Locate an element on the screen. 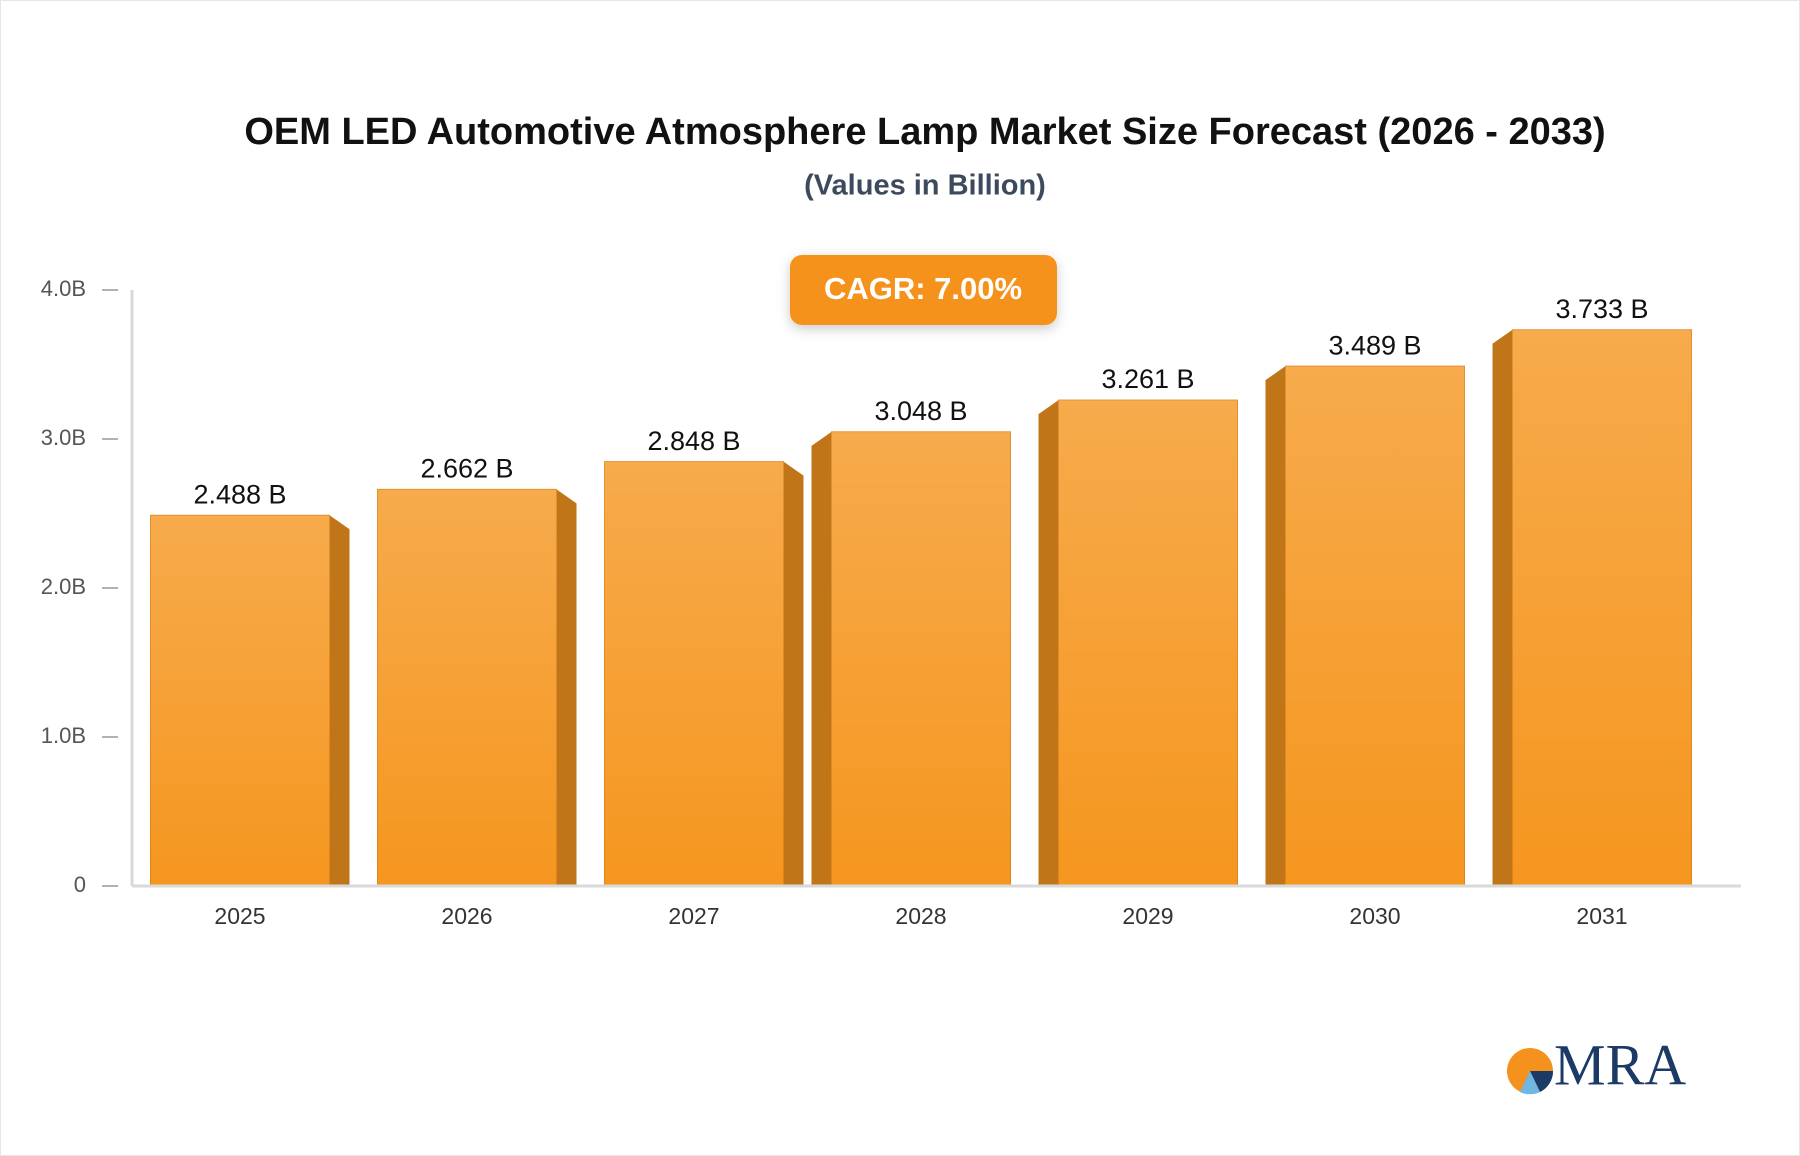 The height and width of the screenshot is (1156, 1800). value-label: 3.733 B is located at coordinates (1601, 309).